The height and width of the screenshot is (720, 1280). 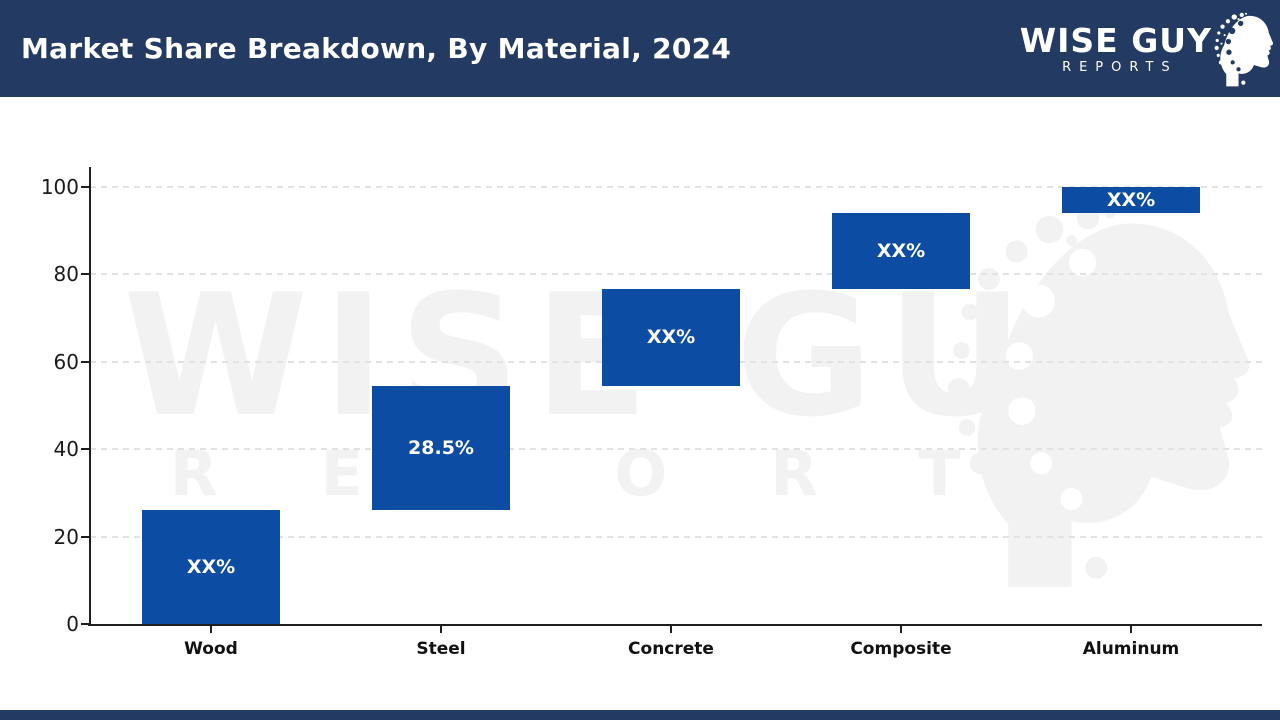 I want to click on bar-steel: 28.5%, so click(x=441, y=448).